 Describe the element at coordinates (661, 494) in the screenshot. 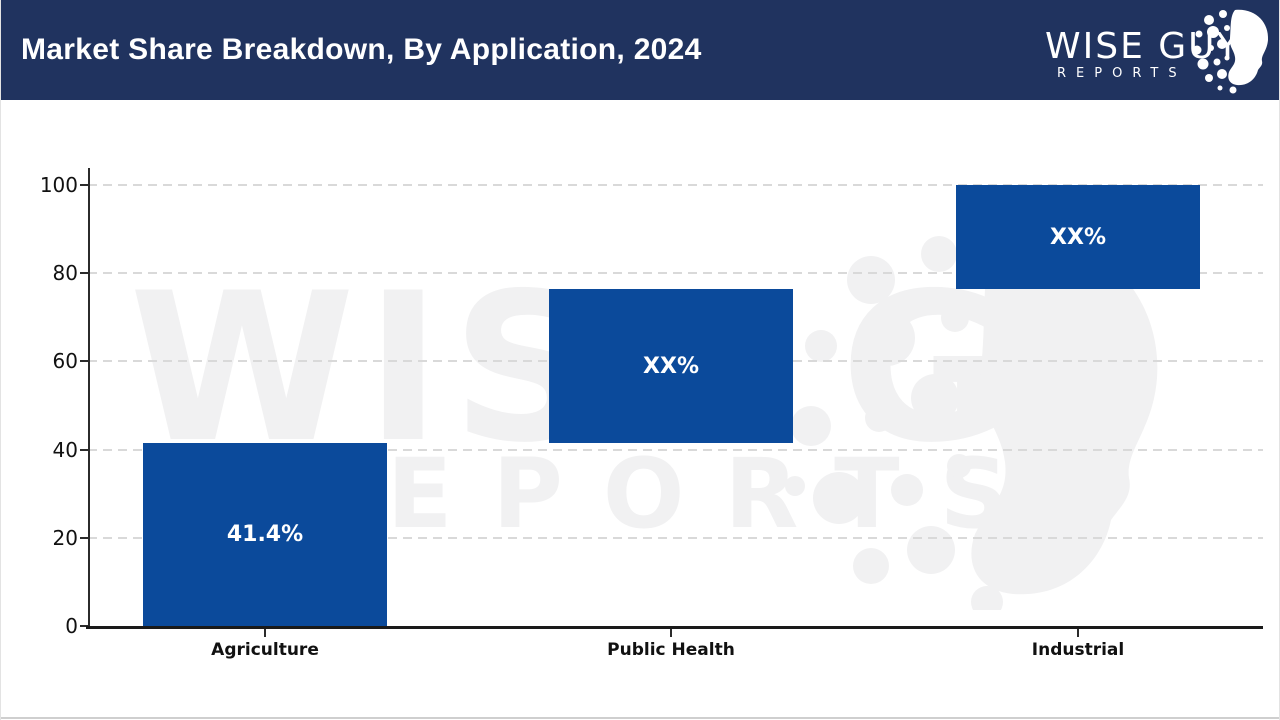

I see `watermark-subtitle: REPORTS` at that location.